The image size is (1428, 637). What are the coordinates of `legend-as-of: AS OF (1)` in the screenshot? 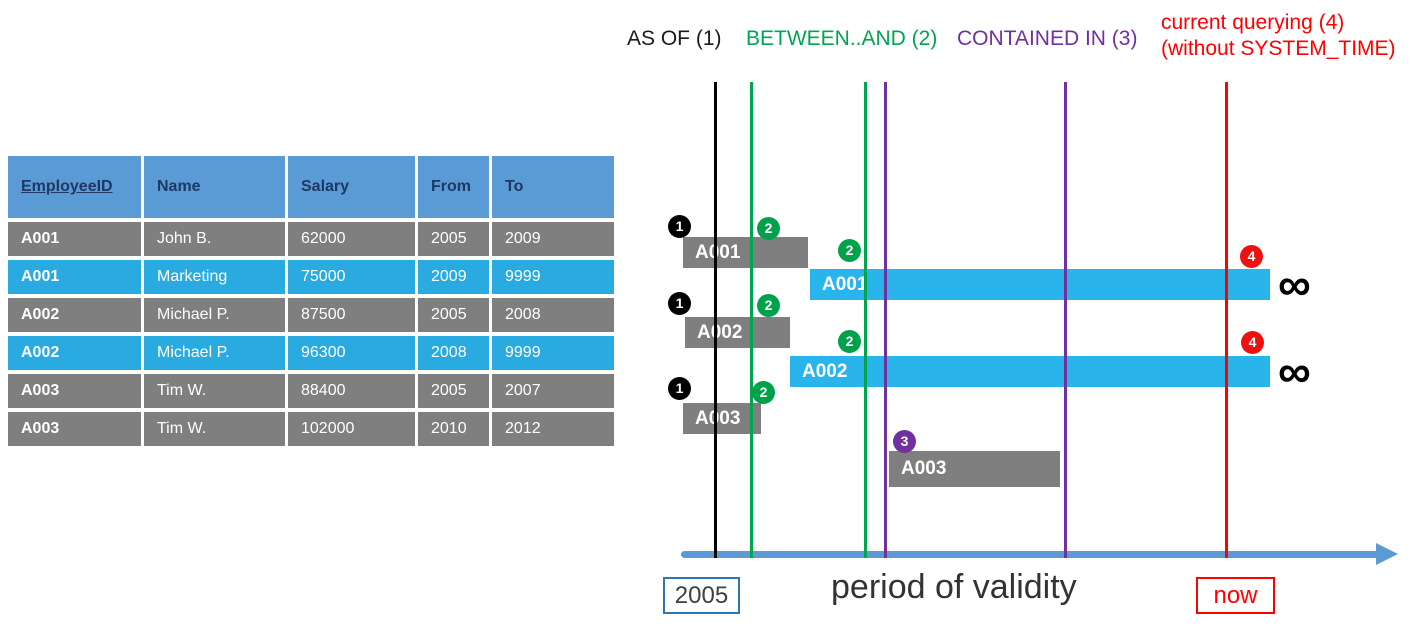 It's located at (674, 38).